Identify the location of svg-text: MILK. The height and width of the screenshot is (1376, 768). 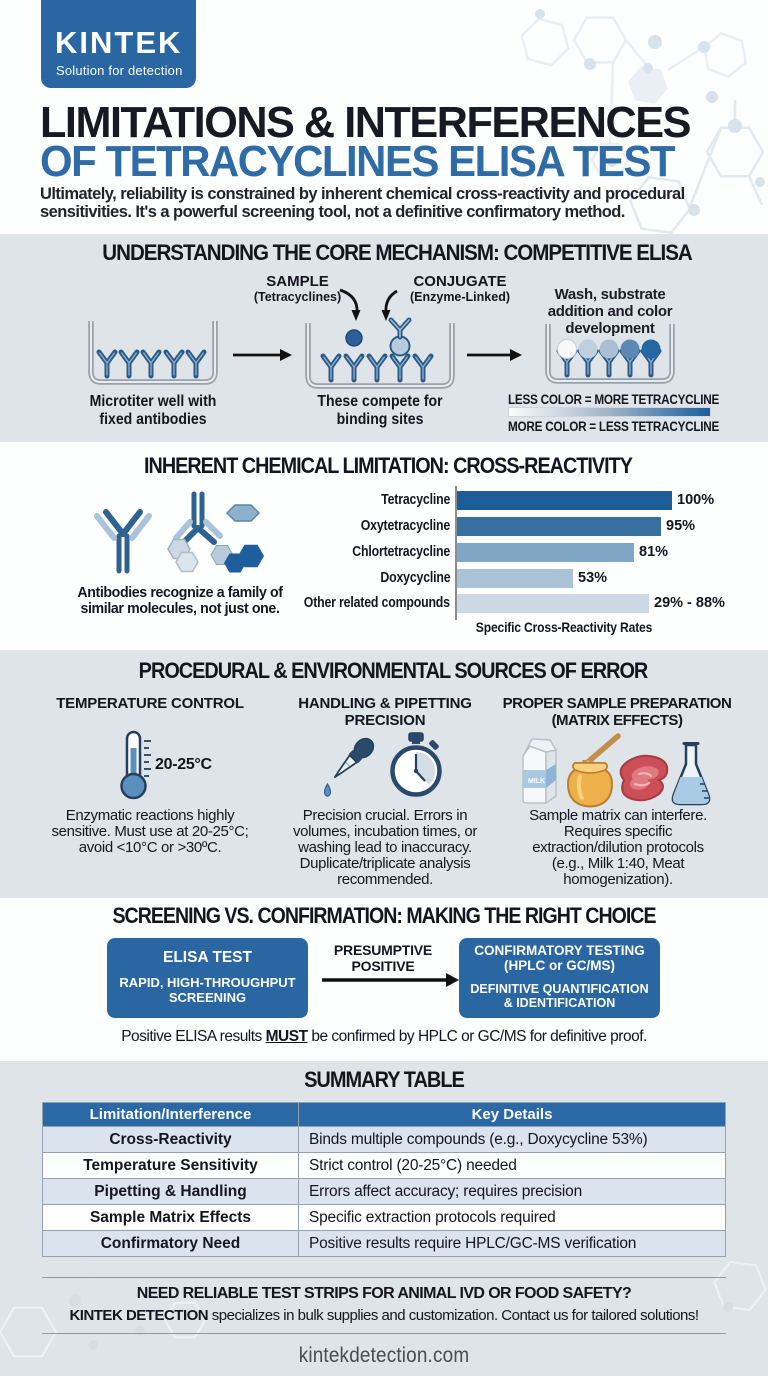
(536, 781).